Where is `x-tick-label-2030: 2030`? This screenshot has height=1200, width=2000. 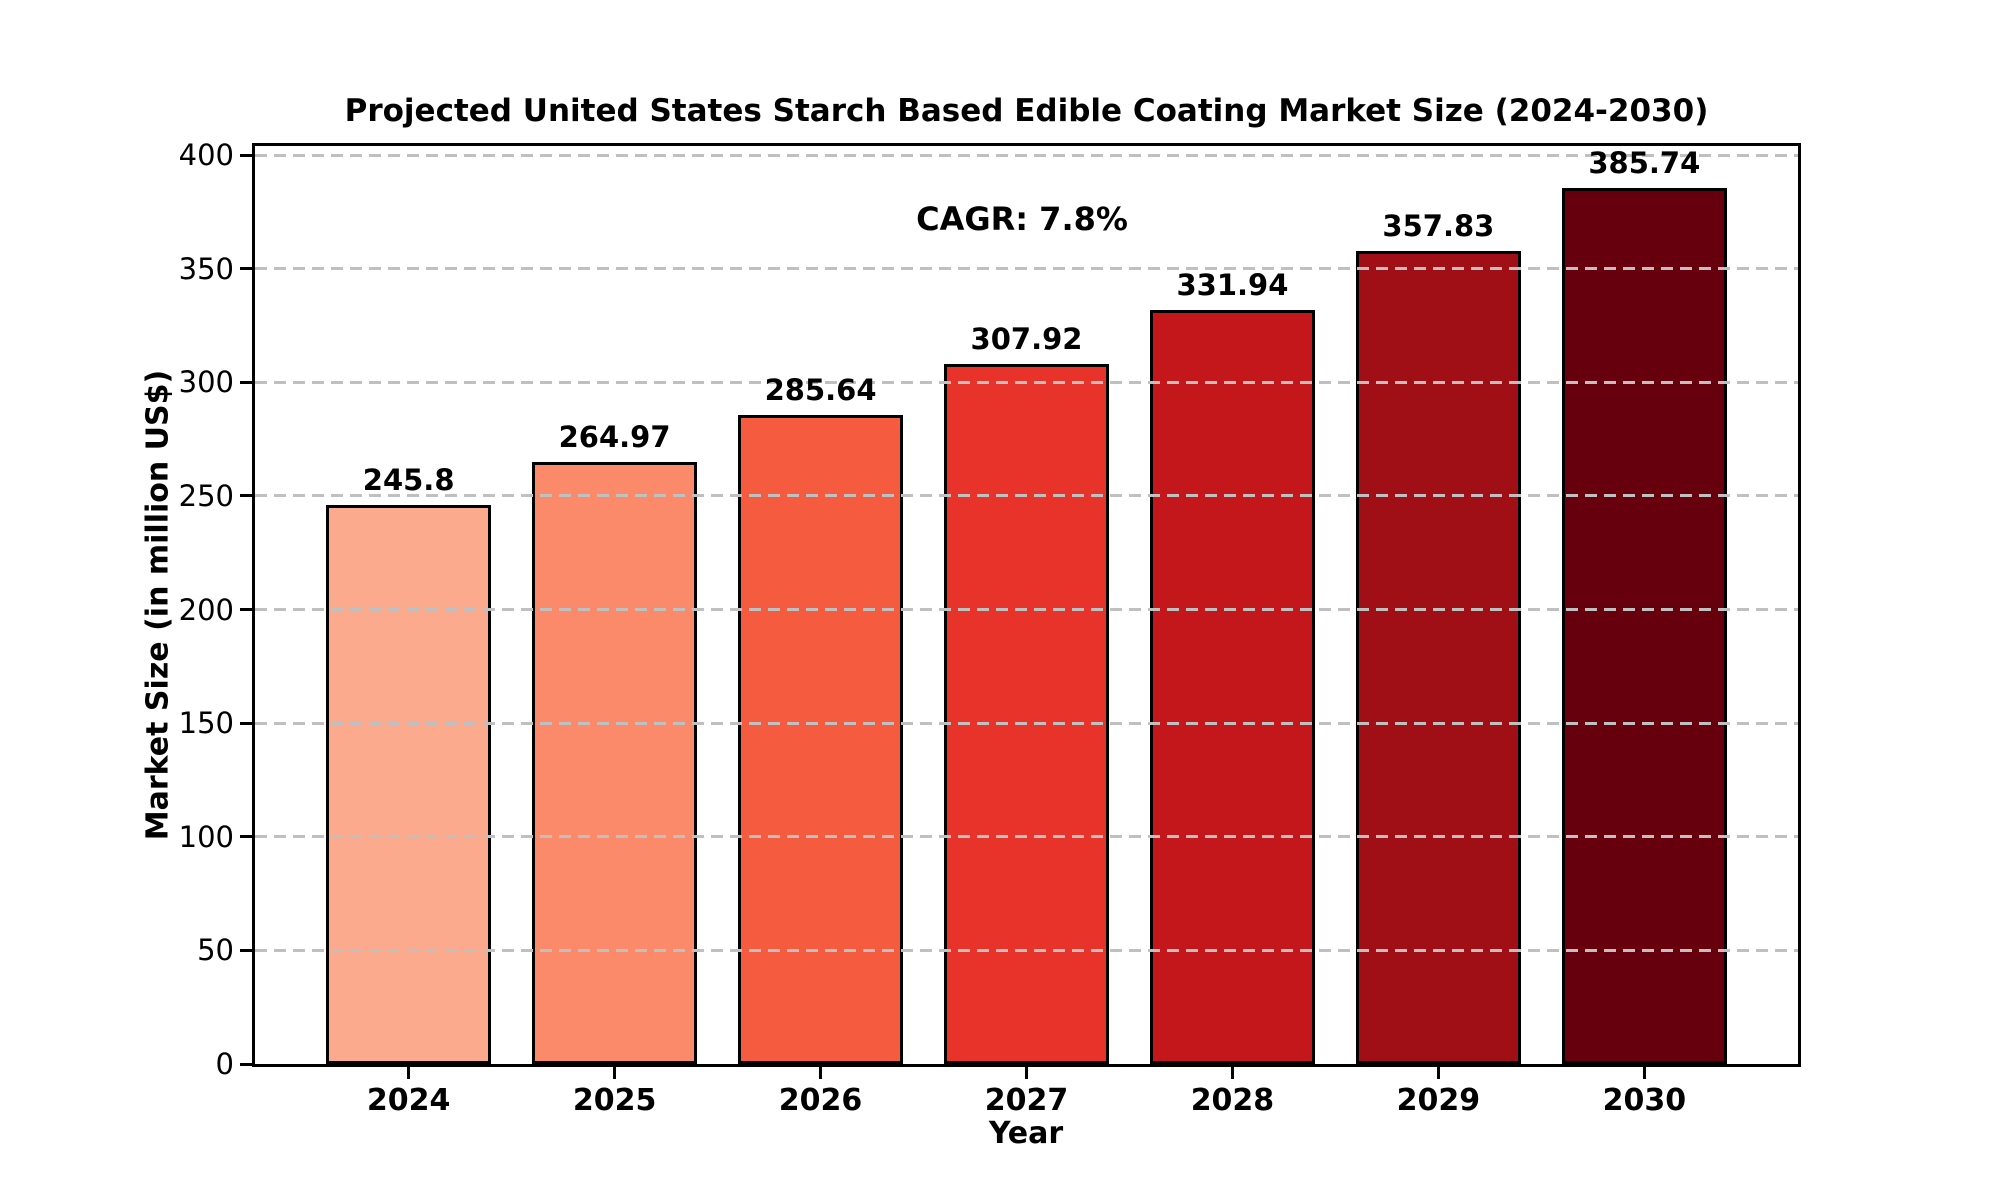
x-tick-label-2030: 2030 is located at coordinates (1644, 1100).